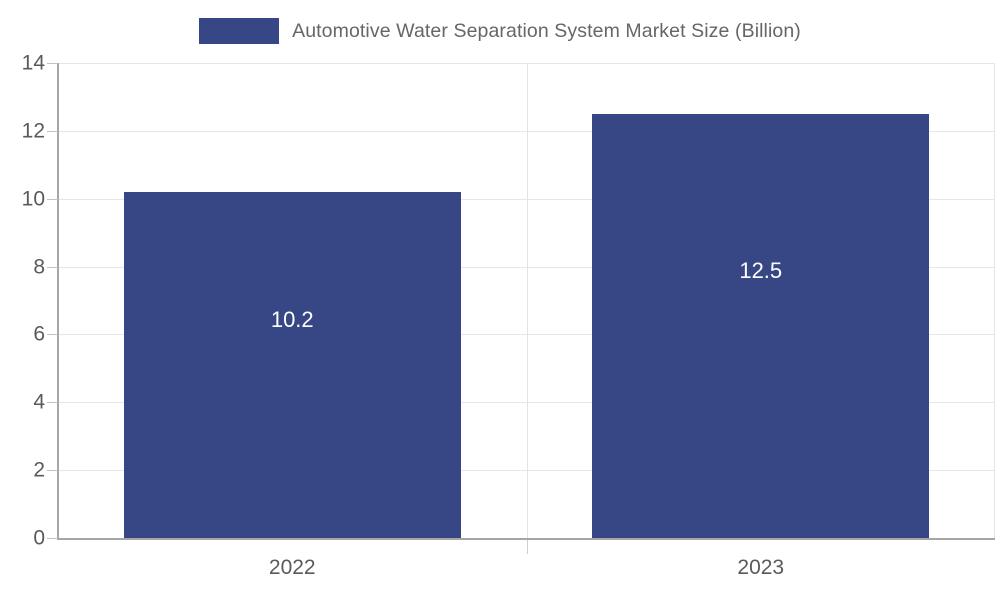 The width and height of the screenshot is (1000, 600). What do you see at coordinates (39, 470) in the screenshot?
I see `y-axis-tick-label: 2` at bounding box center [39, 470].